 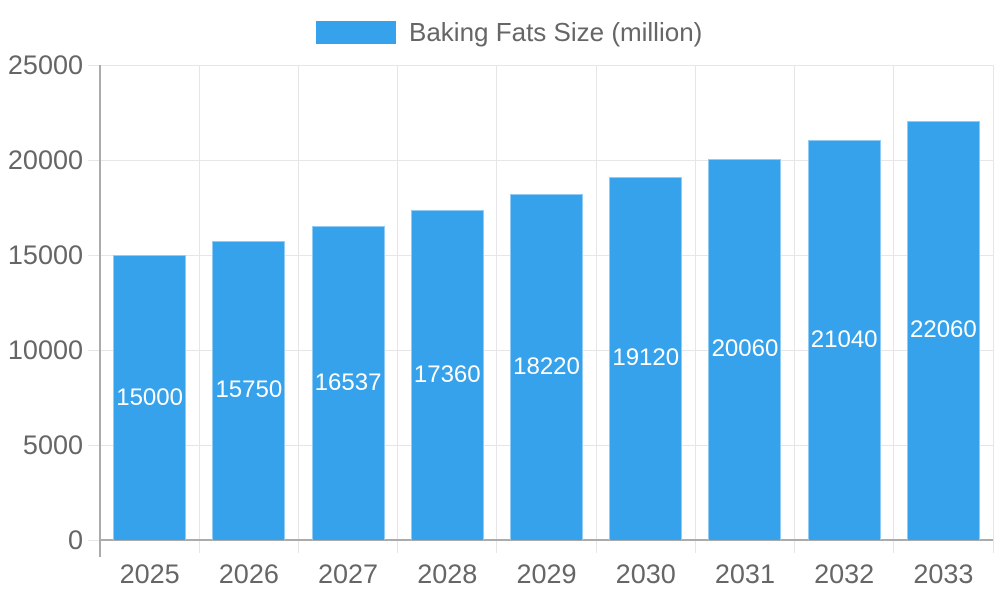 I want to click on x-axis-tick-label: 2028, so click(x=447, y=574).